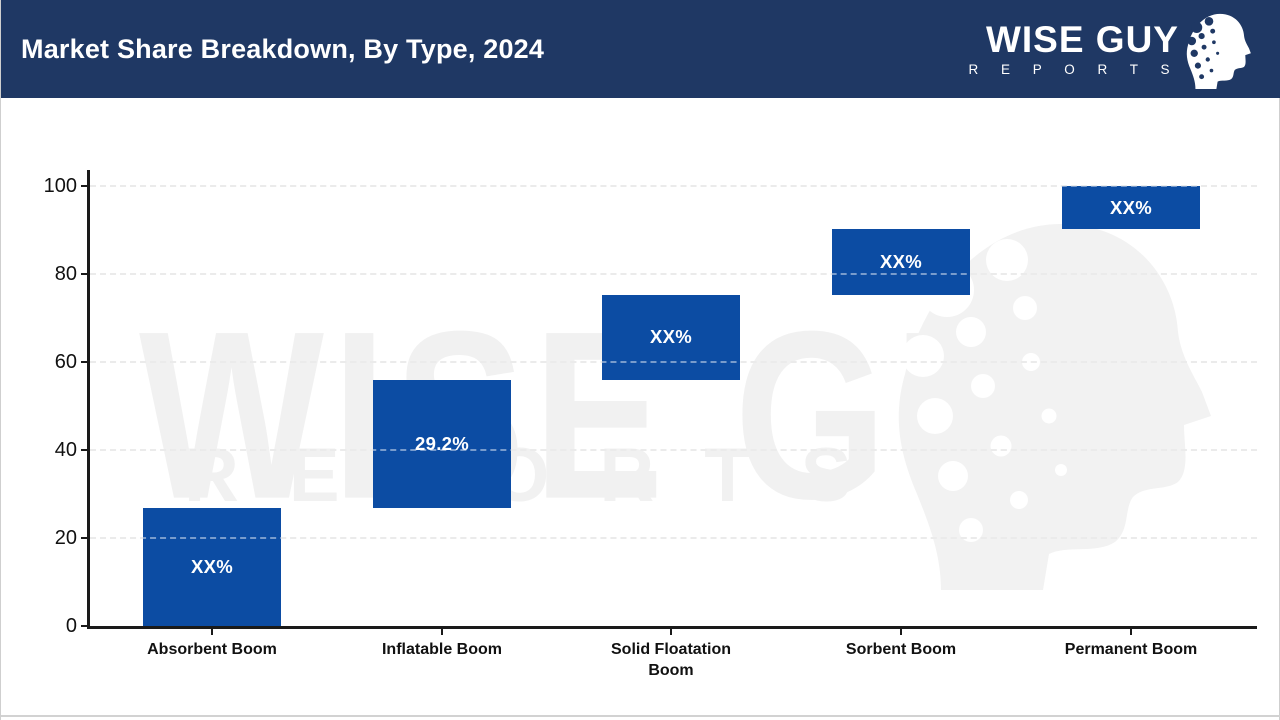  What do you see at coordinates (1218, 51) in the screenshot?
I see `logo-head-icon` at bounding box center [1218, 51].